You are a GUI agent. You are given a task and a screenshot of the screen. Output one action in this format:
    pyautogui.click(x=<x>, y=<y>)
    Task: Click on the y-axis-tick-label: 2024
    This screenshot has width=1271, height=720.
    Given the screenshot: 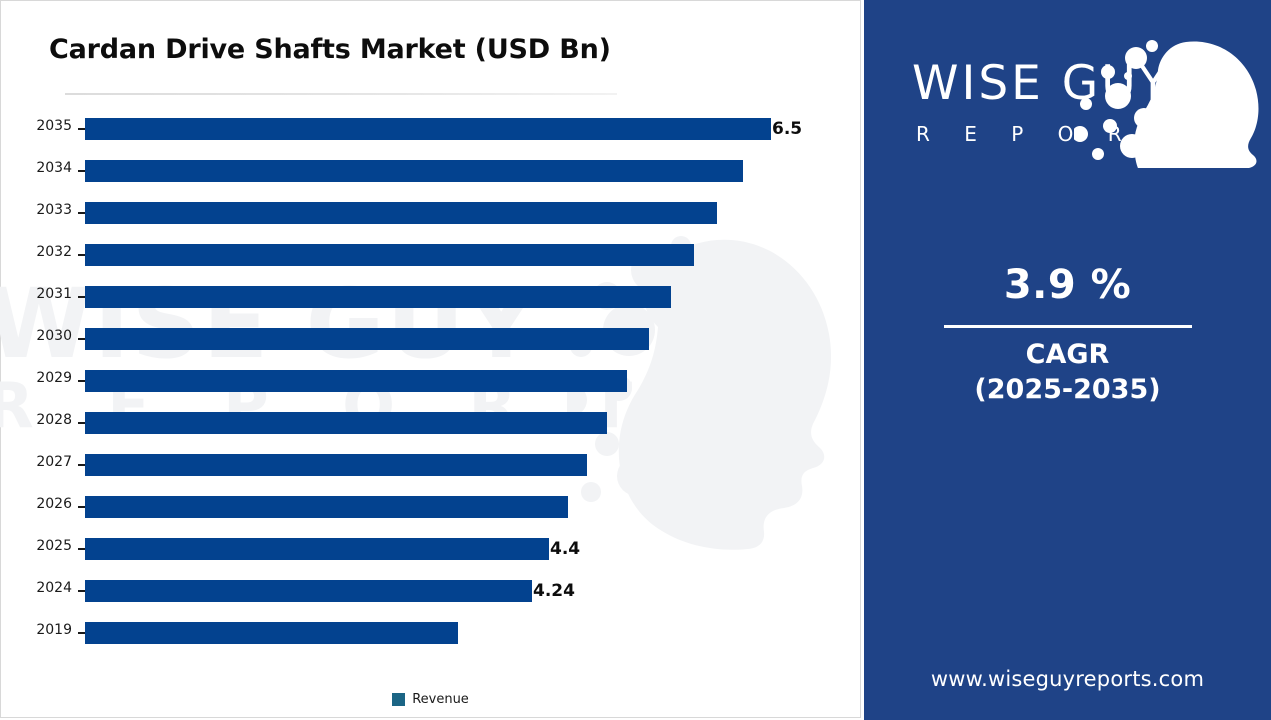 What is the action you would take?
    pyautogui.click(x=54, y=588)
    